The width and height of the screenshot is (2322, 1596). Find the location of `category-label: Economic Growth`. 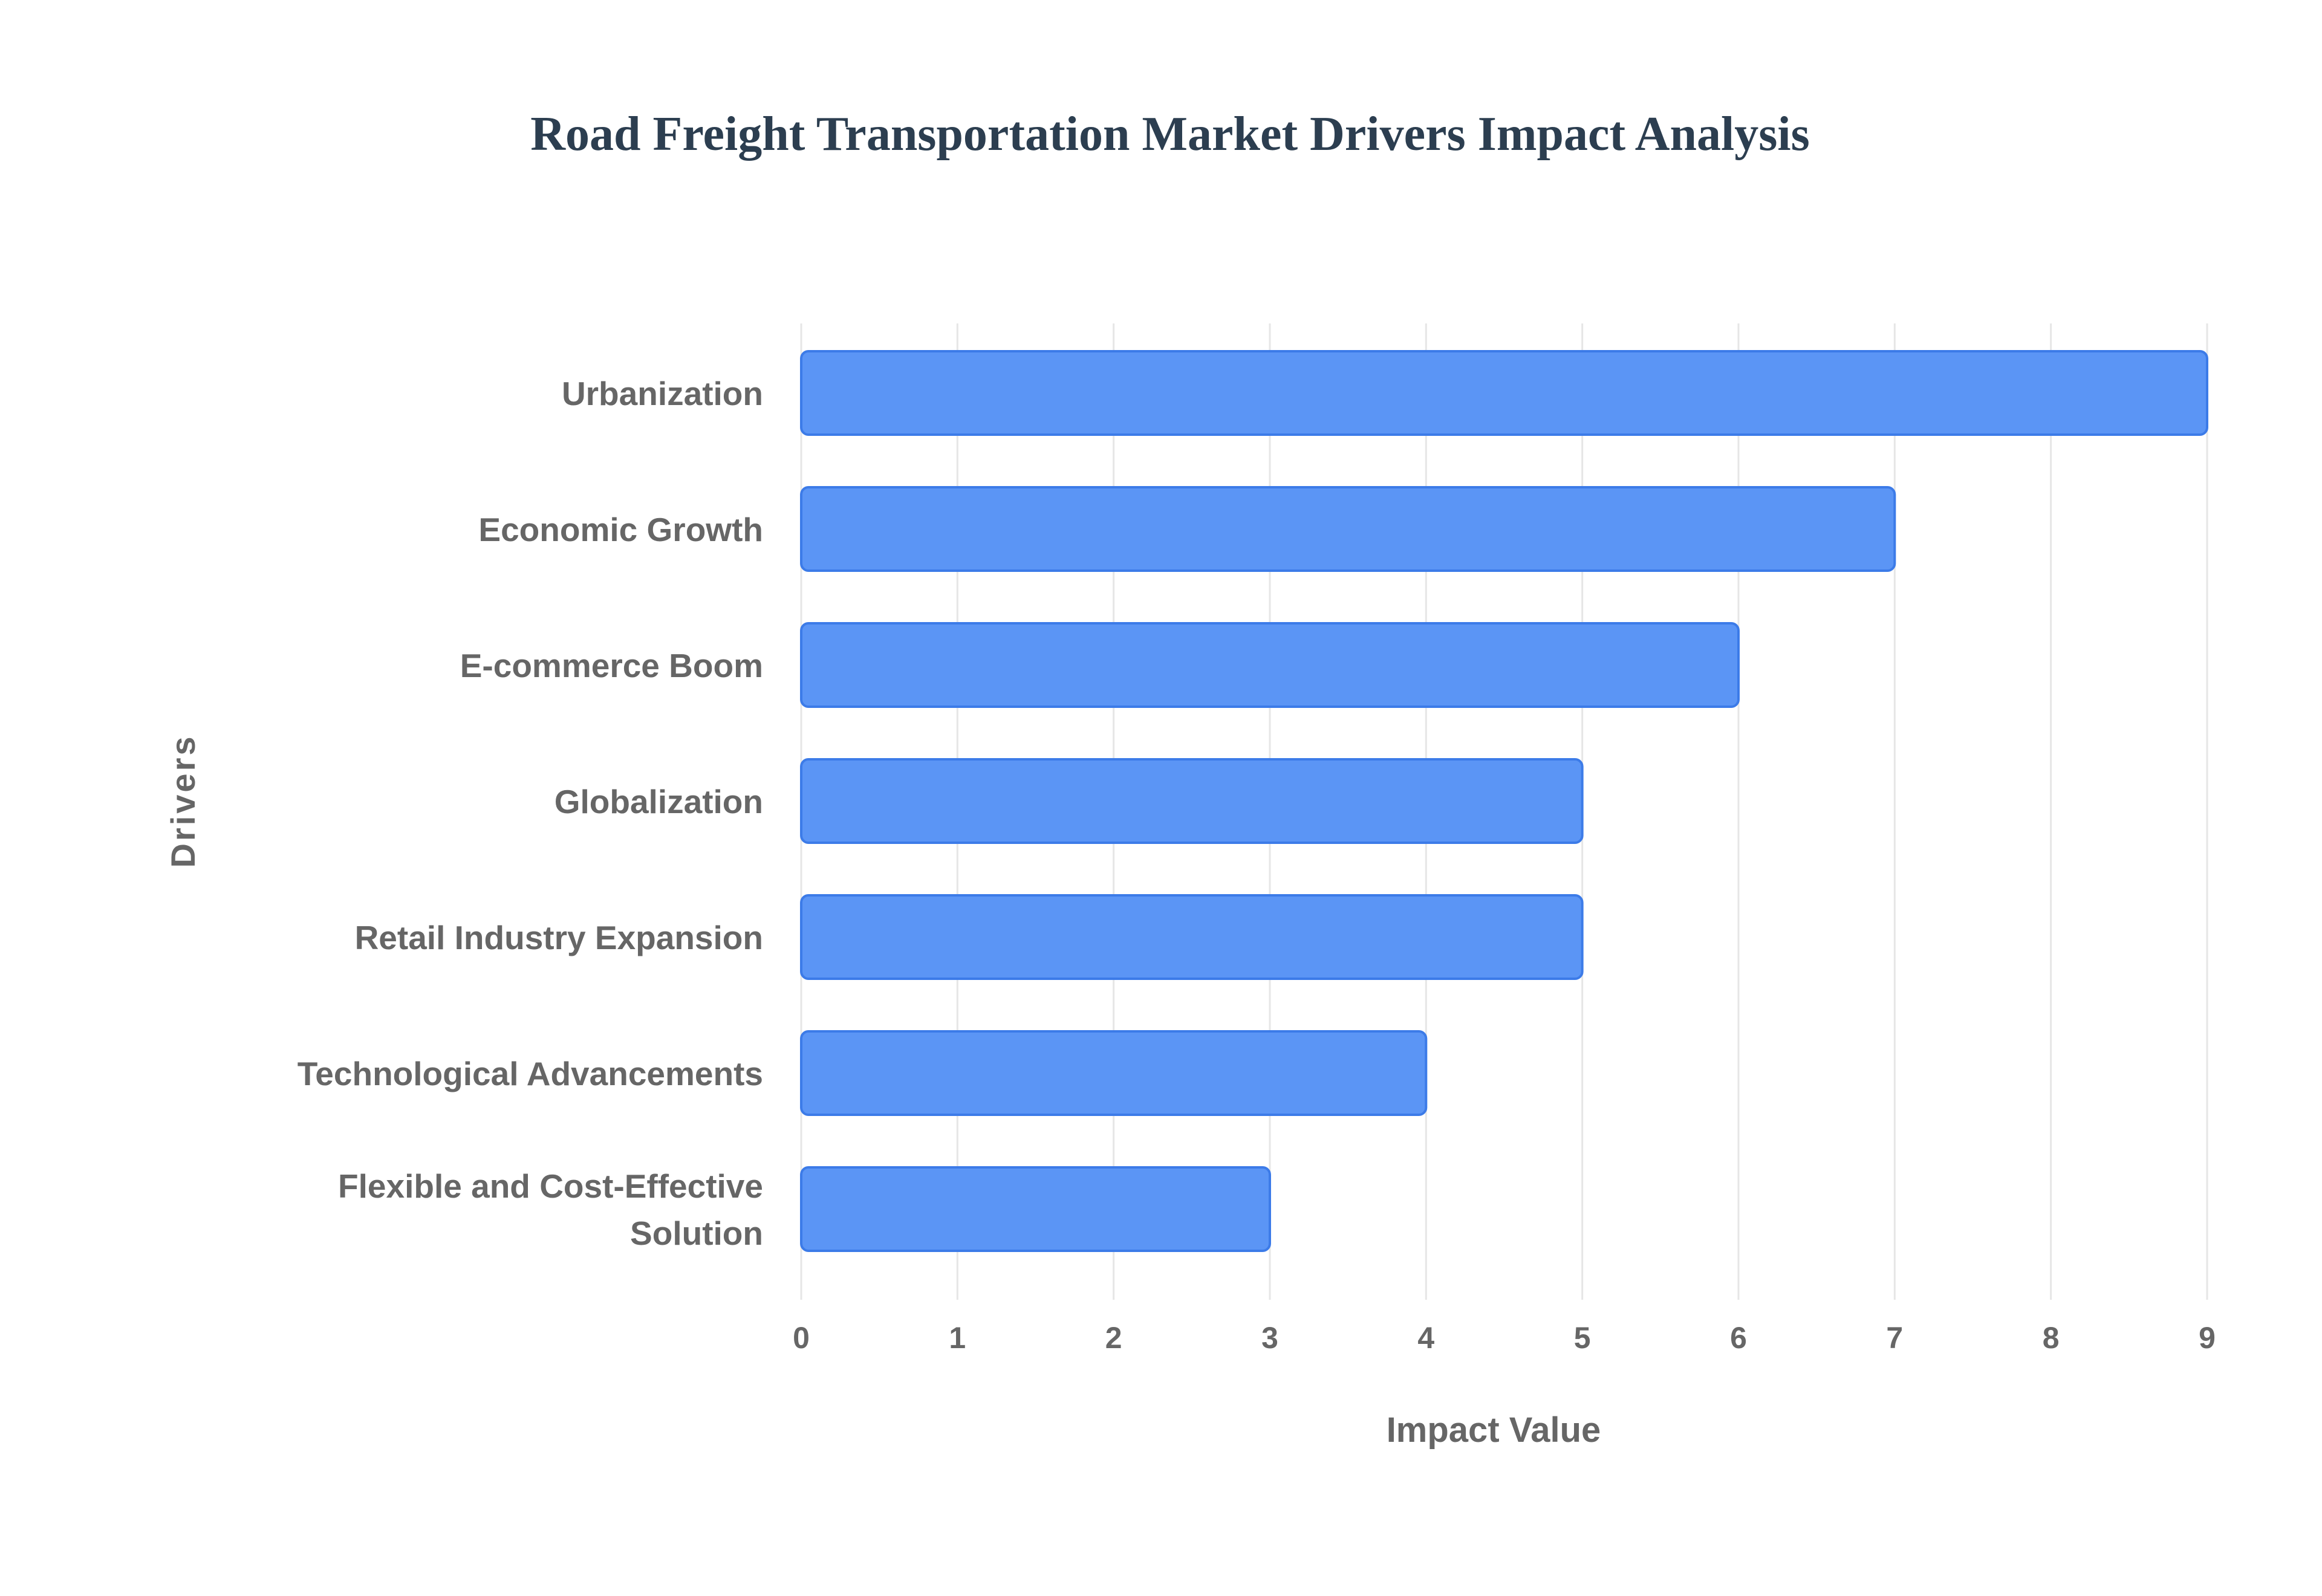

category-label: Economic Growth is located at coordinates (620, 529).